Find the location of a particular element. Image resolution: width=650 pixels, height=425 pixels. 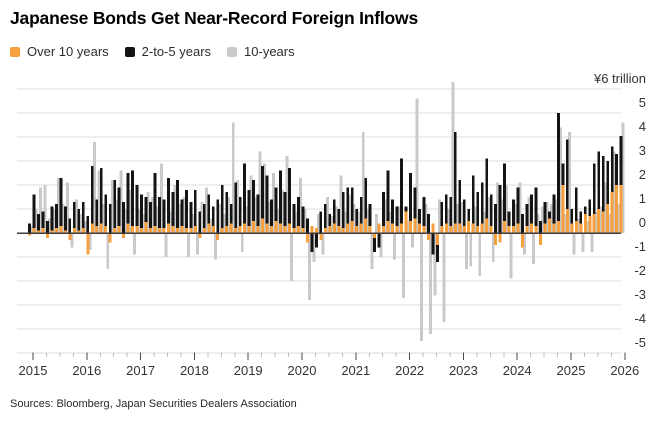

x-axis-year-label: 2017 is located at coordinates (140, 370).